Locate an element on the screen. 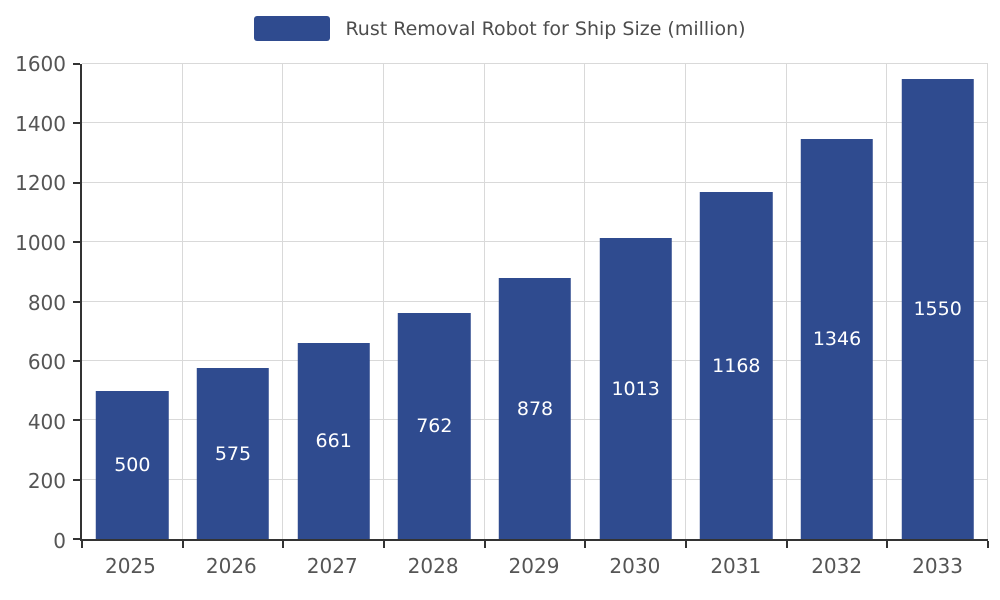 This screenshot has width=1000, height=600. y-tick-label: 600 is located at coordinates (46, 362).